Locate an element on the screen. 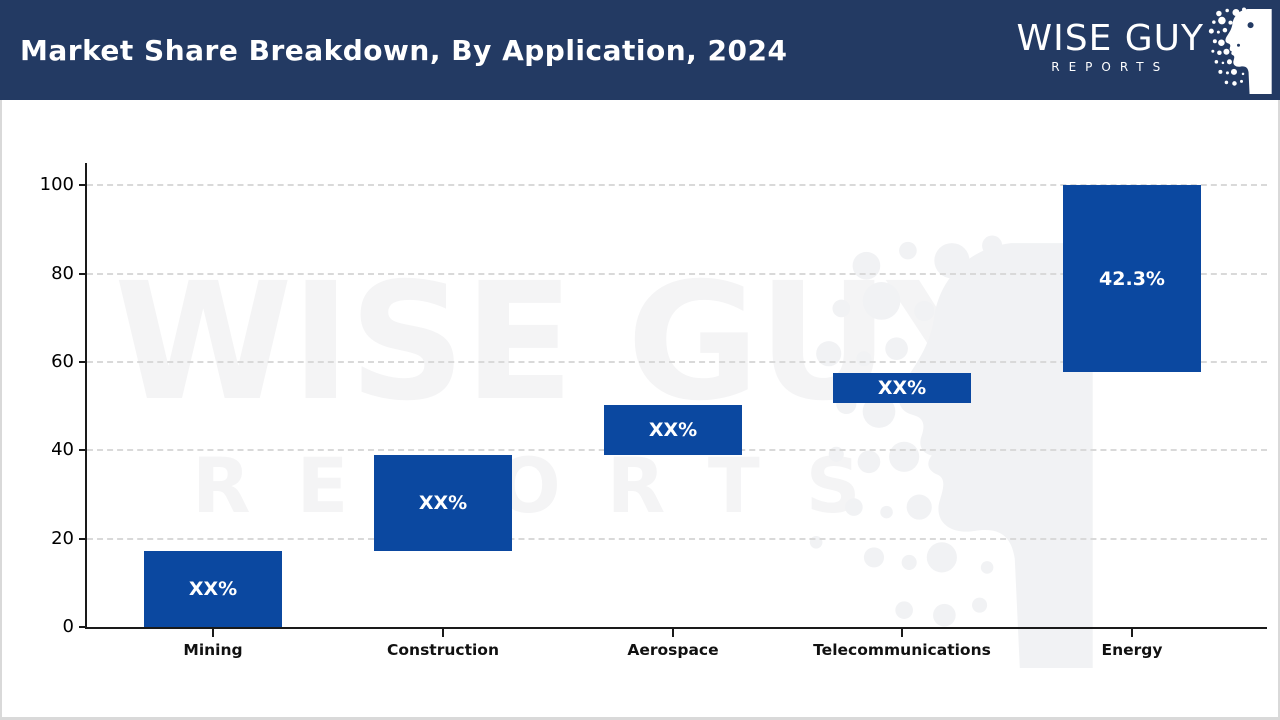 This screenshot has height=720, width=1280. wiseguy-logo: WISE GUY REPORTS is located at coordinates (1144, 50).